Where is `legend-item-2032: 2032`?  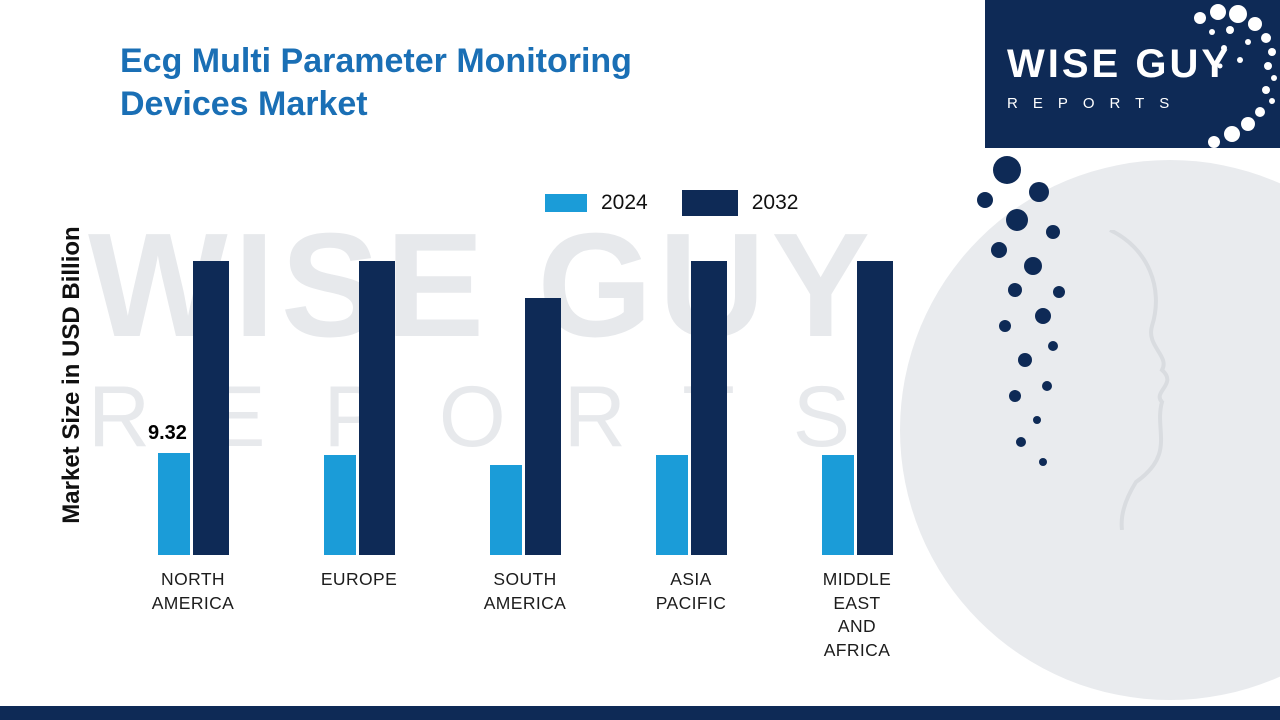 legend-item-2032: 2032 is located at coordinates (740, 203).